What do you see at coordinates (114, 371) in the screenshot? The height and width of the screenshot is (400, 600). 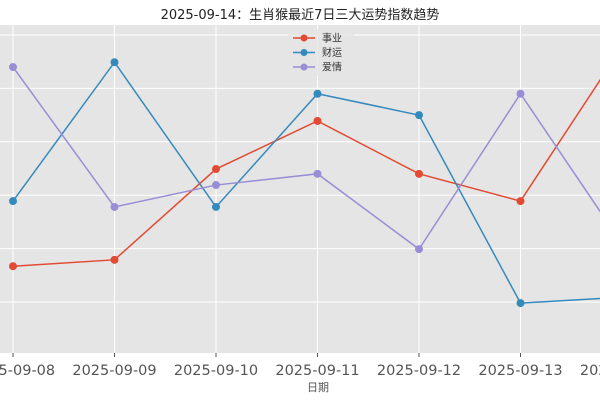 I see `x-tick-label: 2025-09-09` at bounding box center [114, 371].